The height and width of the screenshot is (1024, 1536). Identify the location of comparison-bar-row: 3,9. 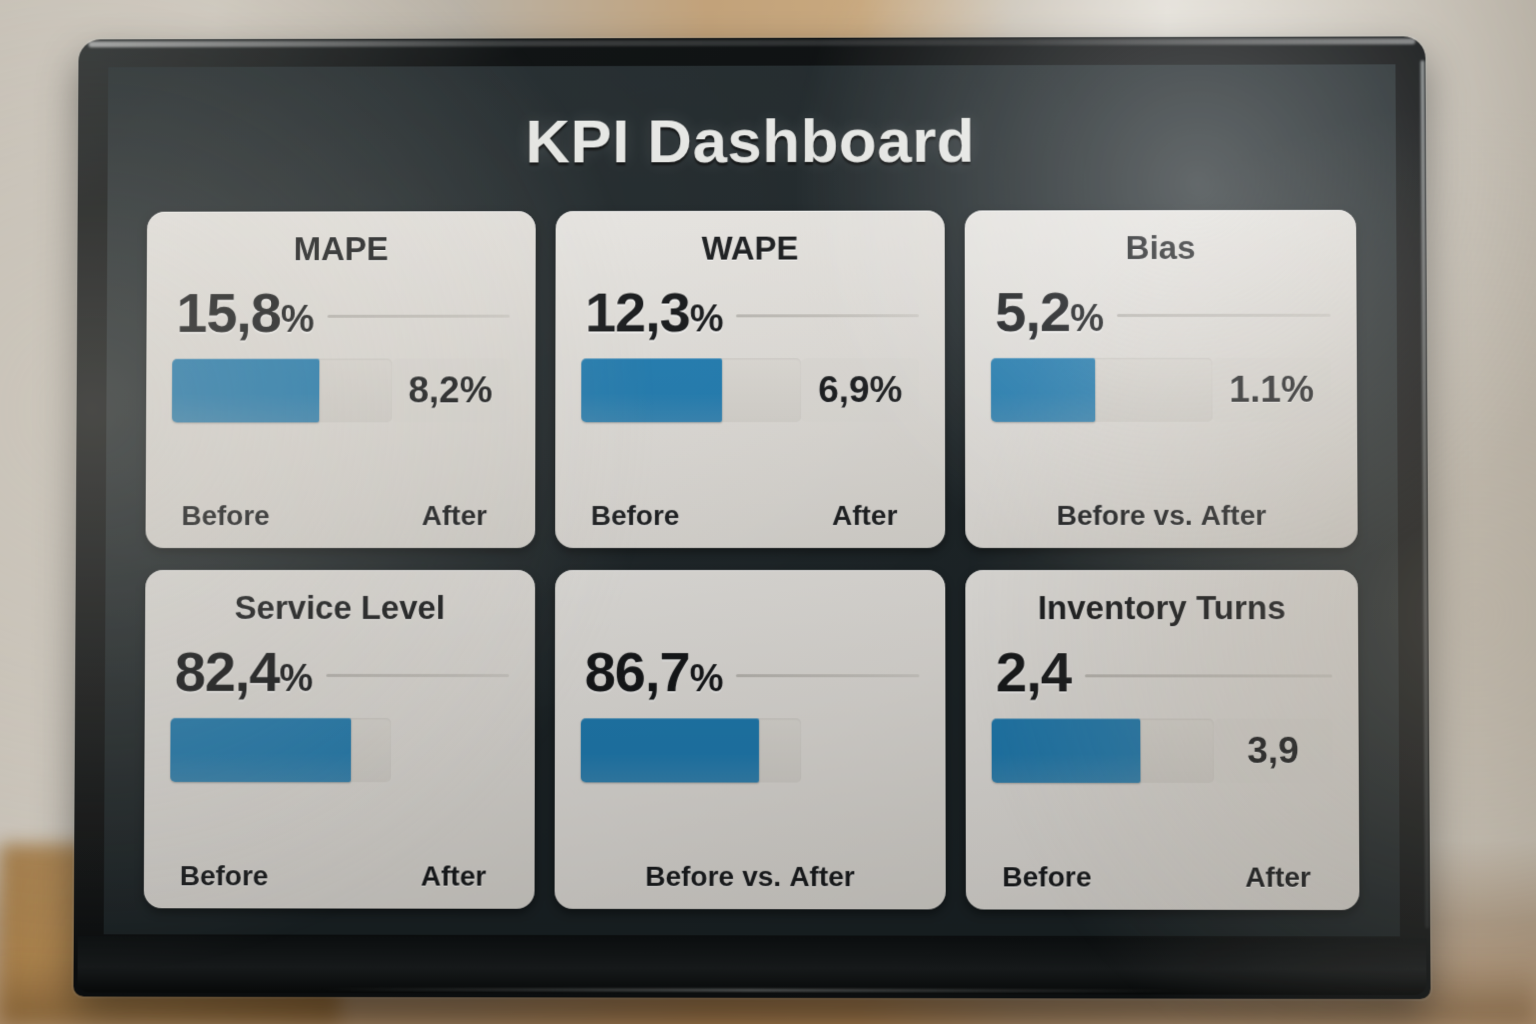
(1162, 751).